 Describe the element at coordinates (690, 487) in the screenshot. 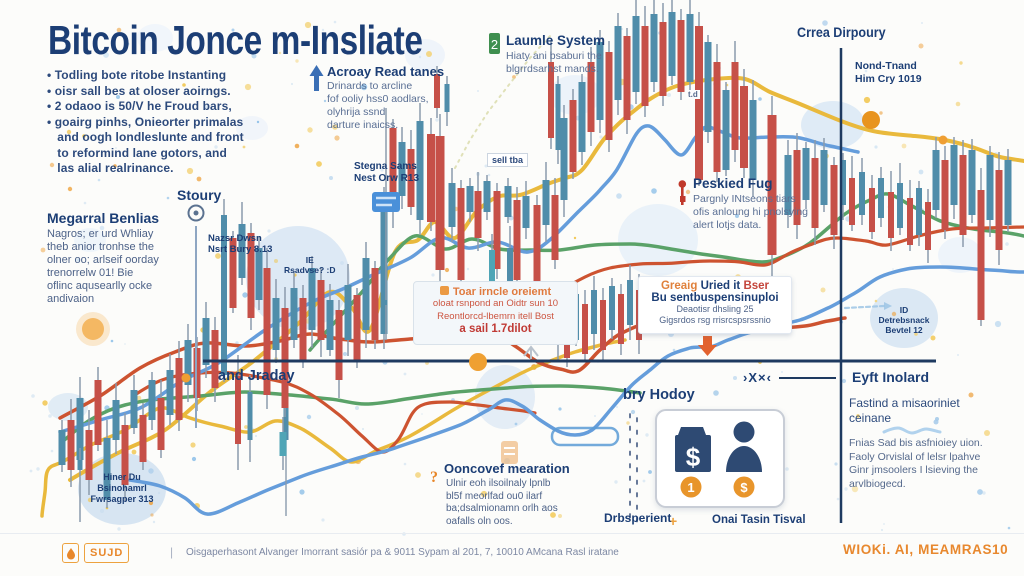

I see `svg-text: 1` at that location.